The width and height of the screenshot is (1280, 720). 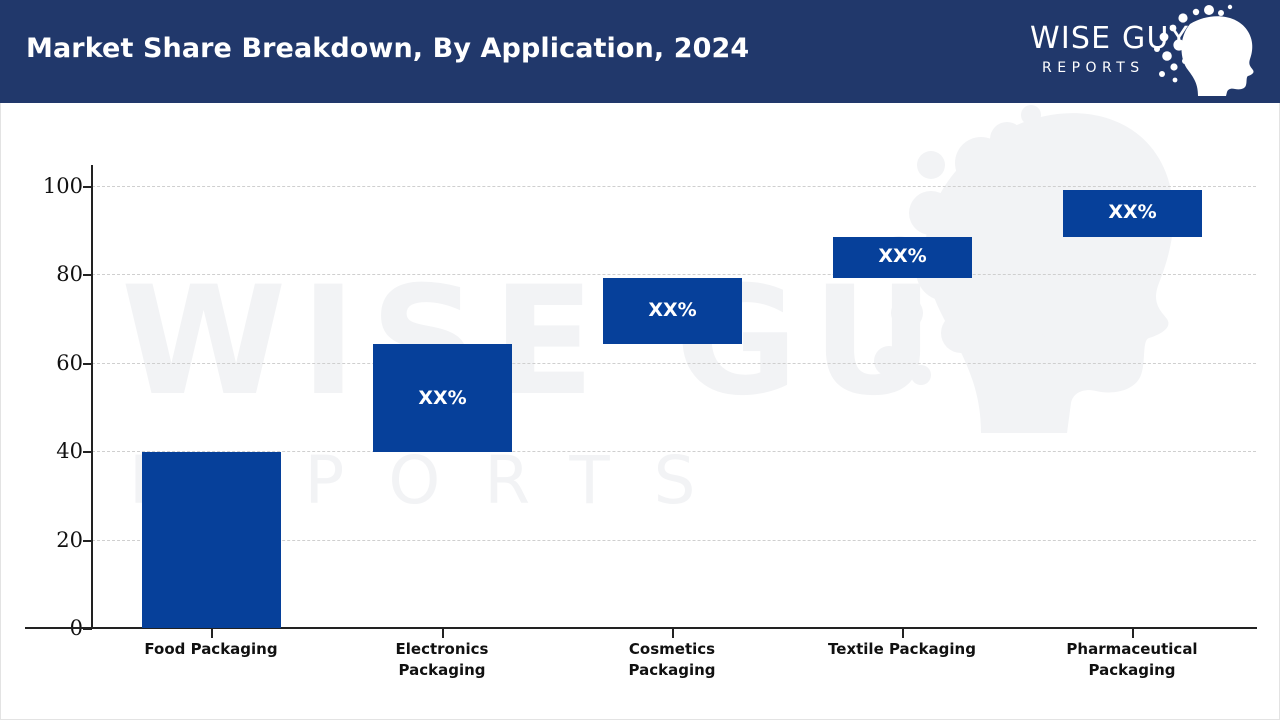 I want to click on category-label-line: Textile Packaging, so click(x=902, y=649).